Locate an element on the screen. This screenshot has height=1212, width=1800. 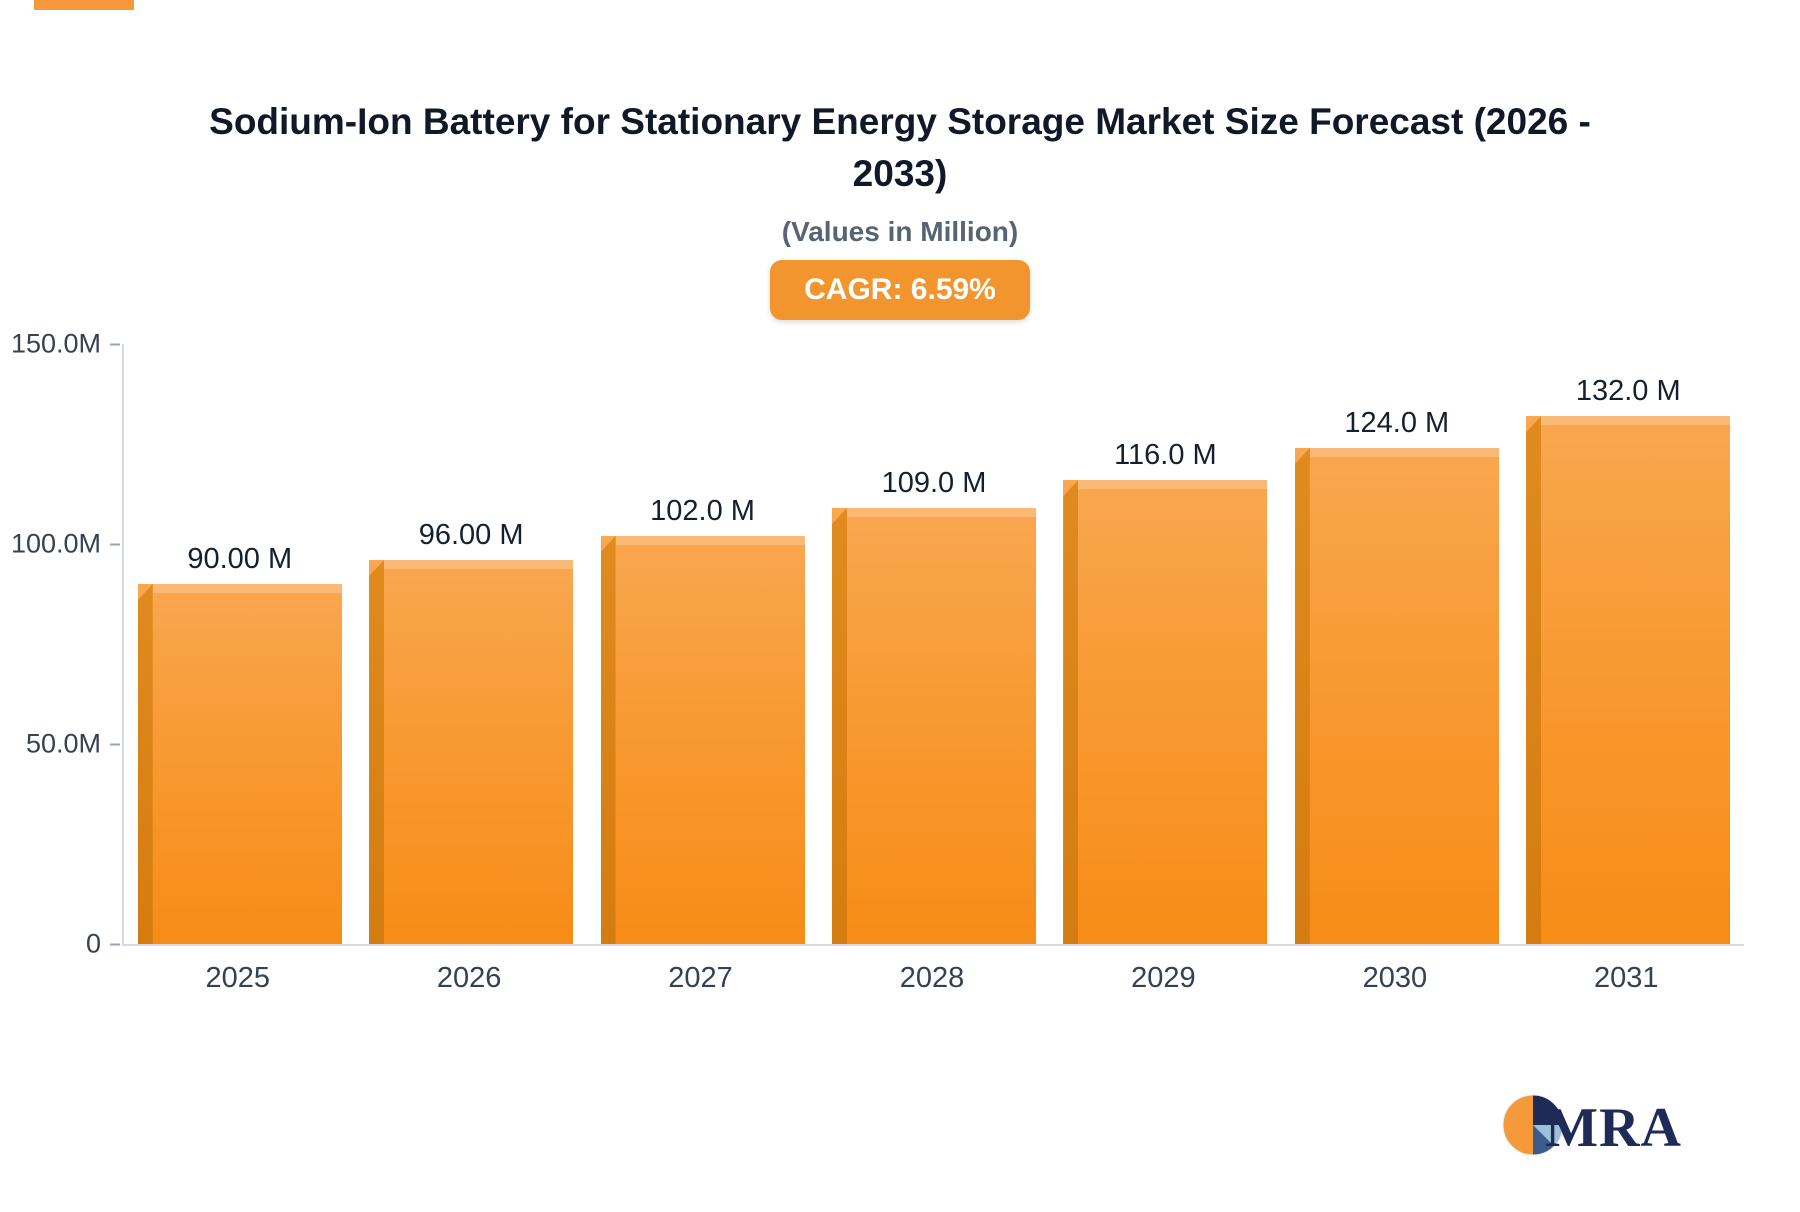
x-axis-label: 2025 is located at coordinates (237, 978).